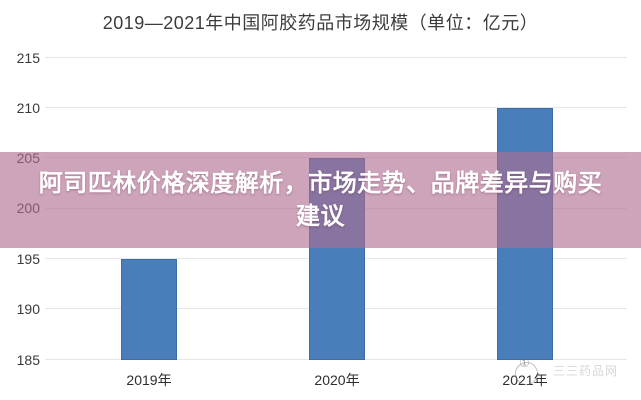 This screenshot has width=641, height=400. I want to click on chart-title: 2019—2021年中国阿胶药品市场规模（单位：亿元）, so click(320, 23).